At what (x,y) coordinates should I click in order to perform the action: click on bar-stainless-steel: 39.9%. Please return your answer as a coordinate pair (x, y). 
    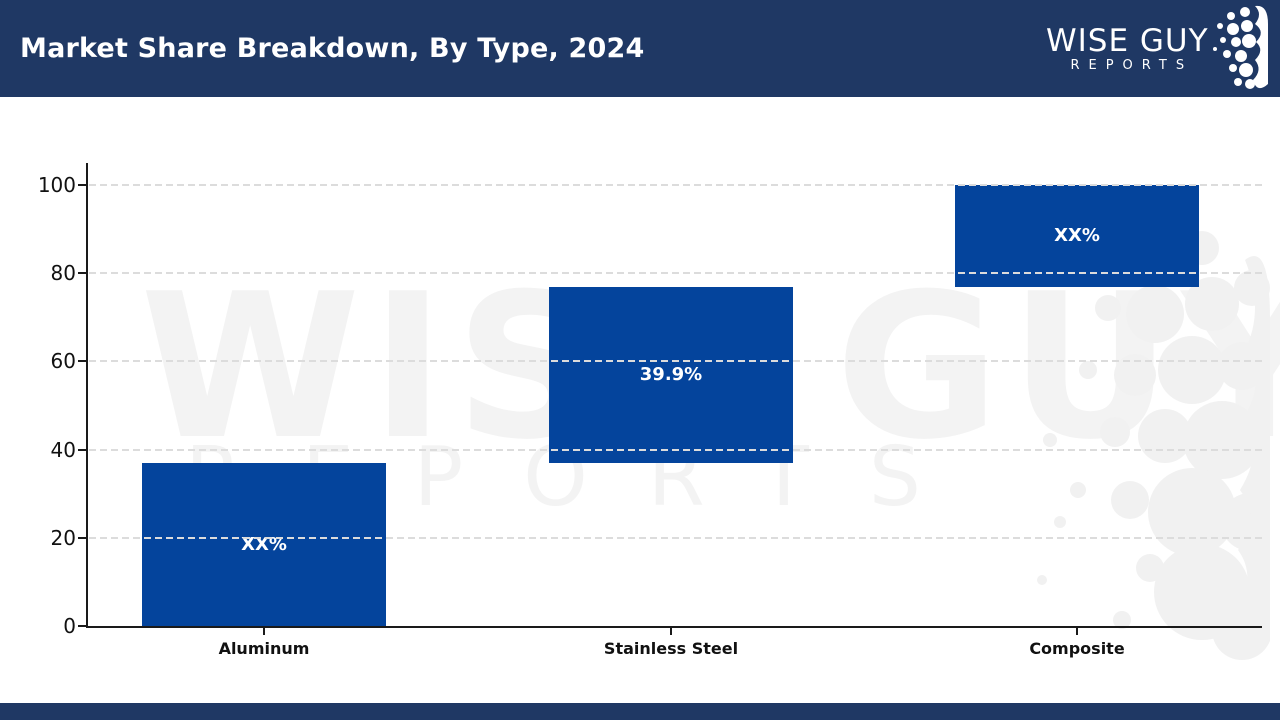
    Looking at the image, I should click on (671, 374).